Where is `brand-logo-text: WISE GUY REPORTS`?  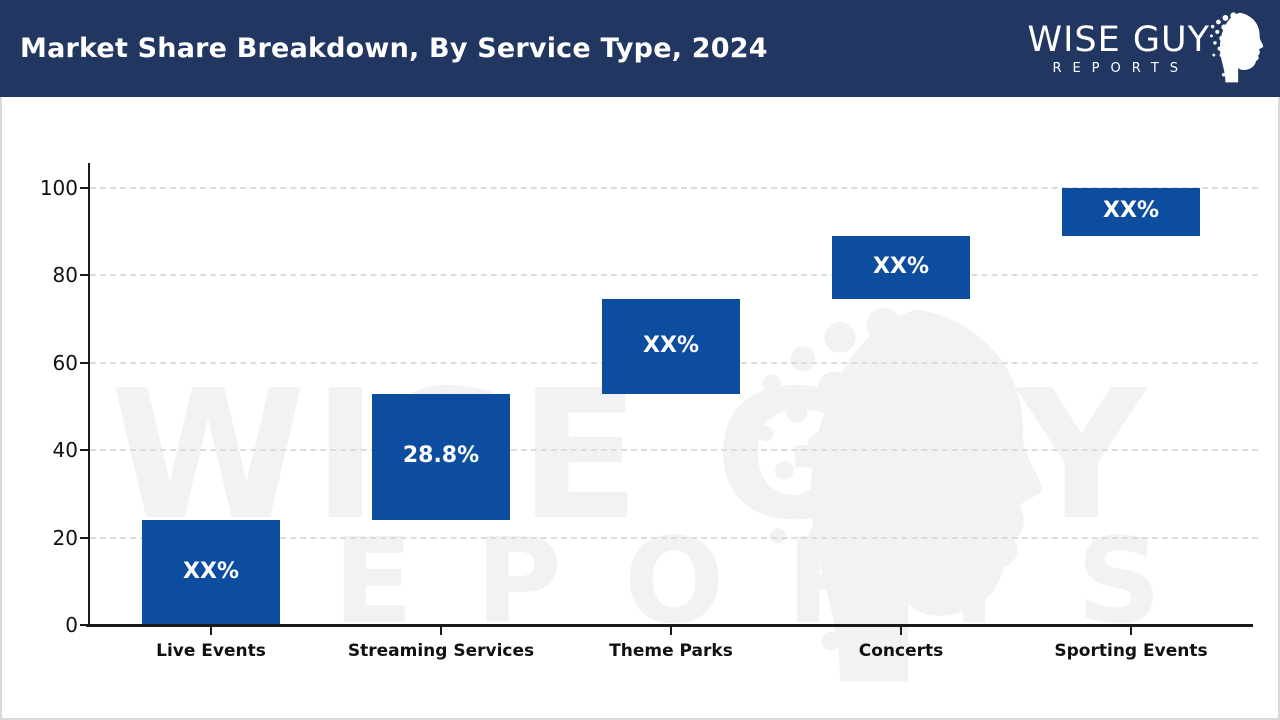 brand-logo-text: WISE GUY REPORTS is located at coordinates (1118, 49).